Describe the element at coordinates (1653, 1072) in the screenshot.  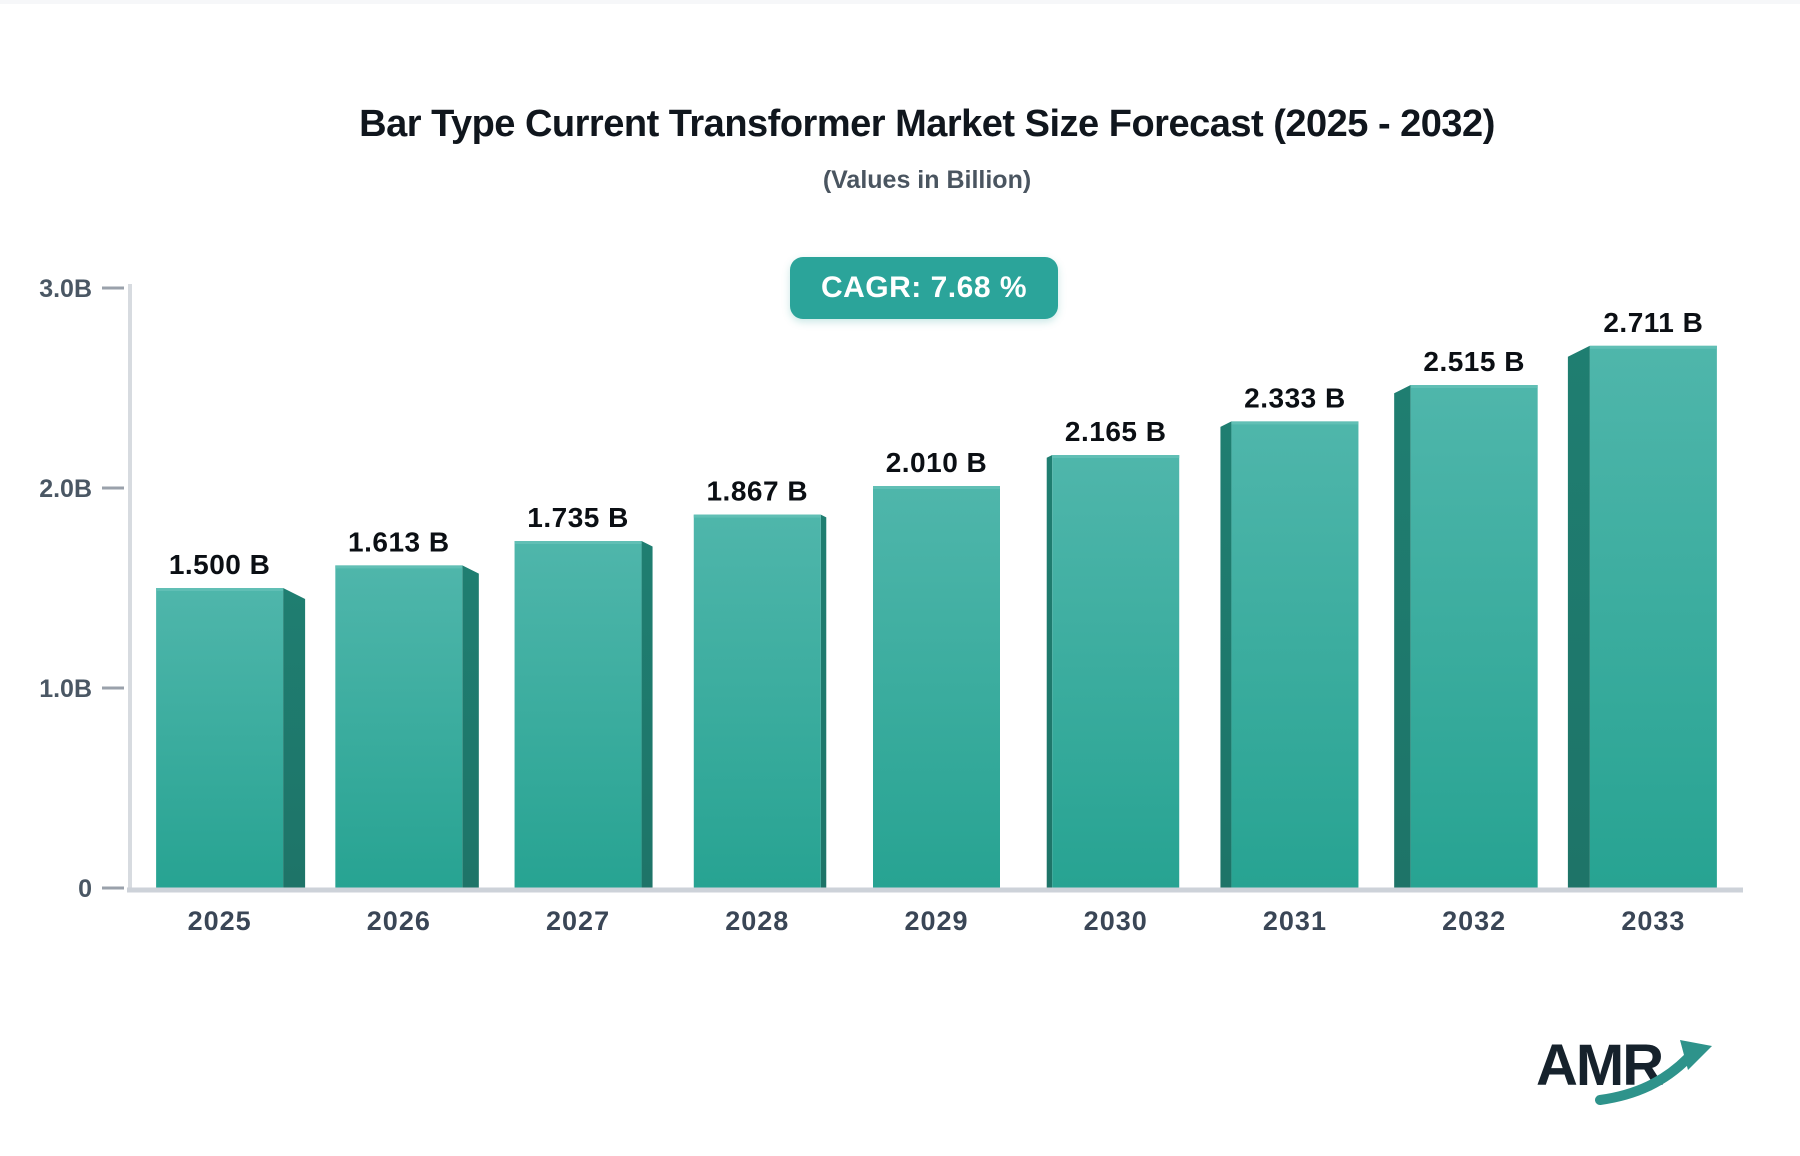
I see `growth-arrow-icon` at that location.